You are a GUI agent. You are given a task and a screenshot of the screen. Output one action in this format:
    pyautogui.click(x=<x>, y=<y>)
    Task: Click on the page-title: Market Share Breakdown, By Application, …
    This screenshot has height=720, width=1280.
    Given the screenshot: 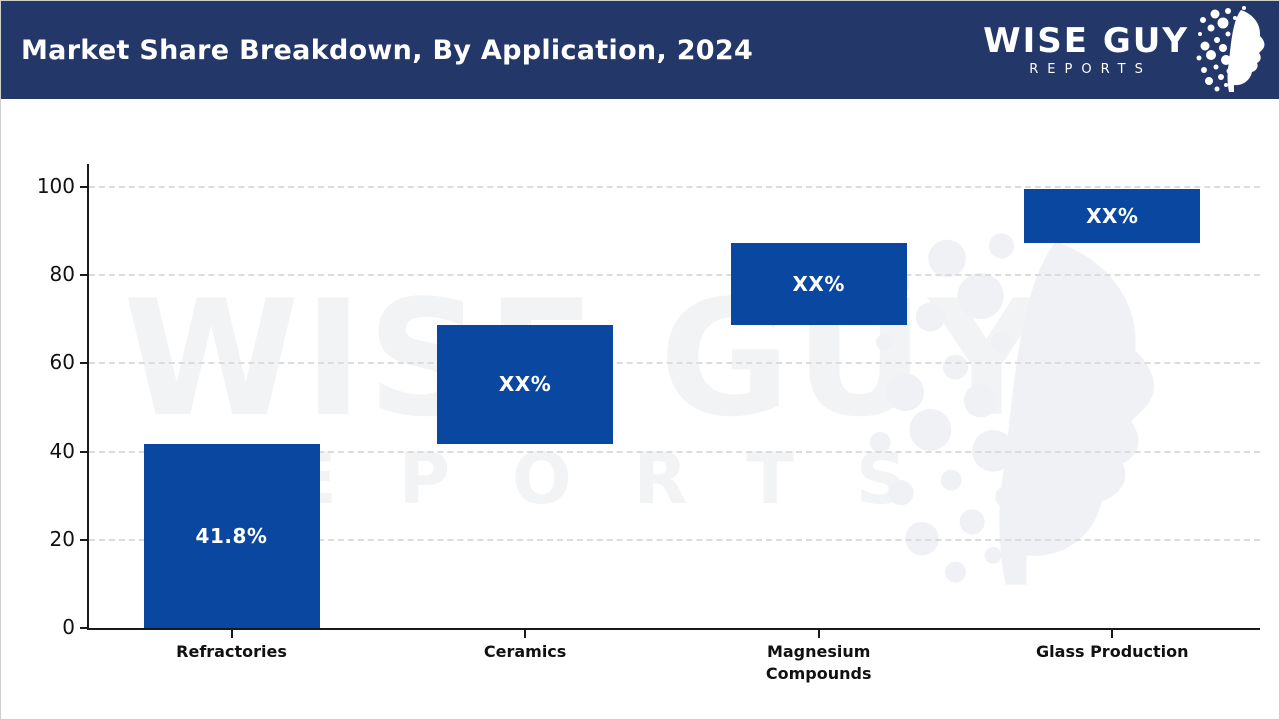 What is the action you would take?
    pyautogui.click(x=387, y=50)
    